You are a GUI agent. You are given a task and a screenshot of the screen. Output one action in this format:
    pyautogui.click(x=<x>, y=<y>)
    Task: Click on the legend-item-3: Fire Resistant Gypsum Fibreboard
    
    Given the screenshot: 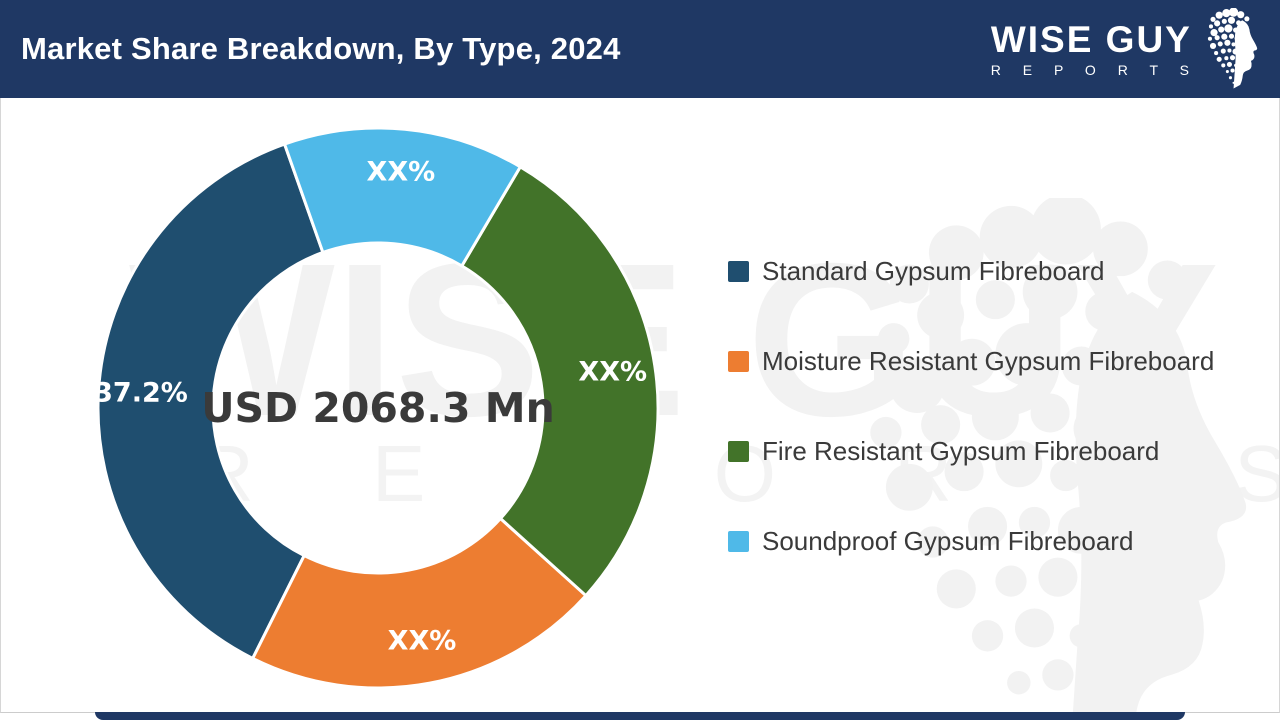 What is the action you would take?
    pyautogui.click(x=971, y=451)
    